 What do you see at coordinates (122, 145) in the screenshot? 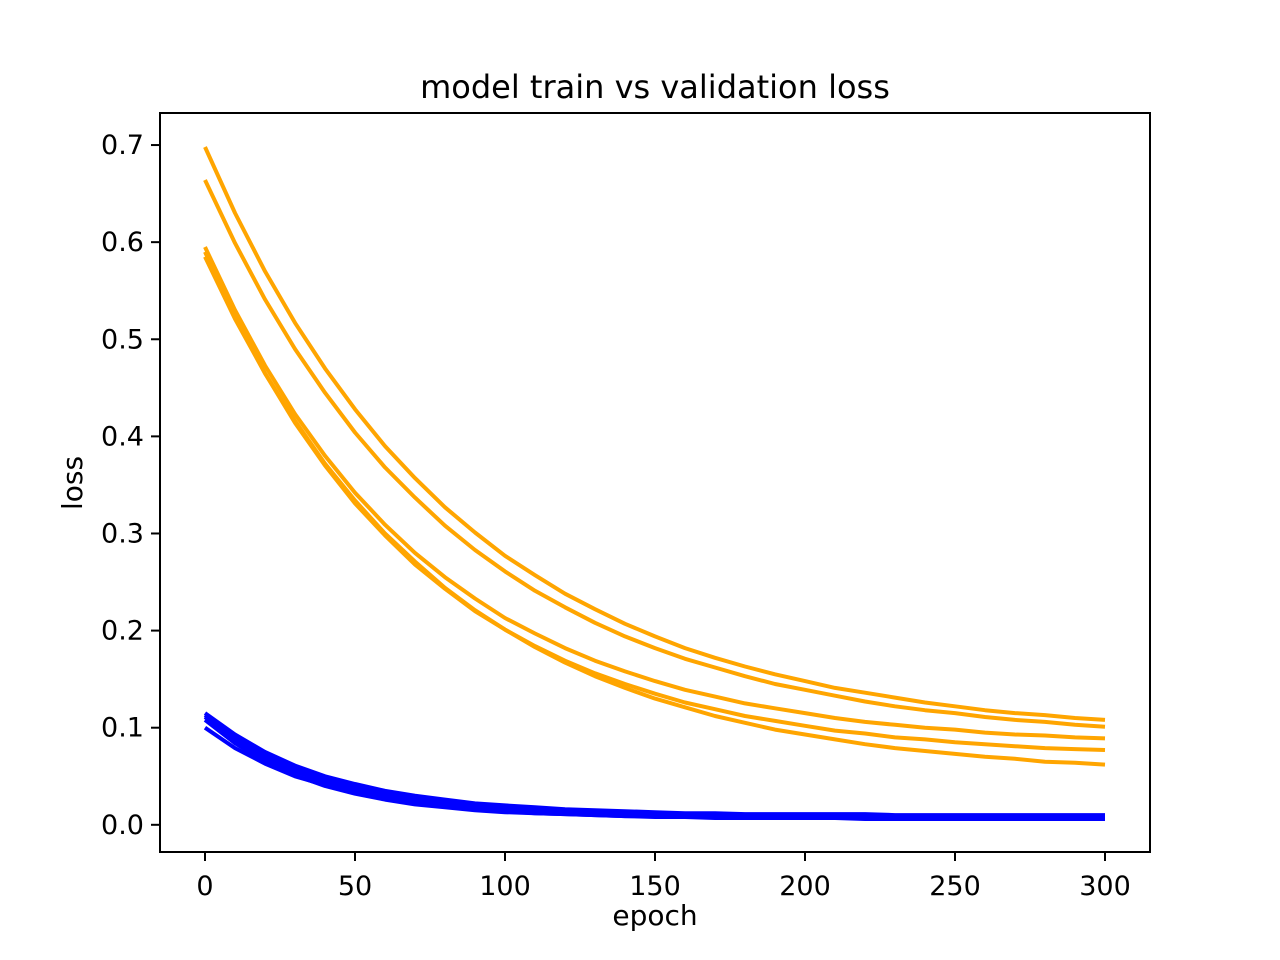
I see `y-tick-label: 0.7` at bounding box center [122, 145].